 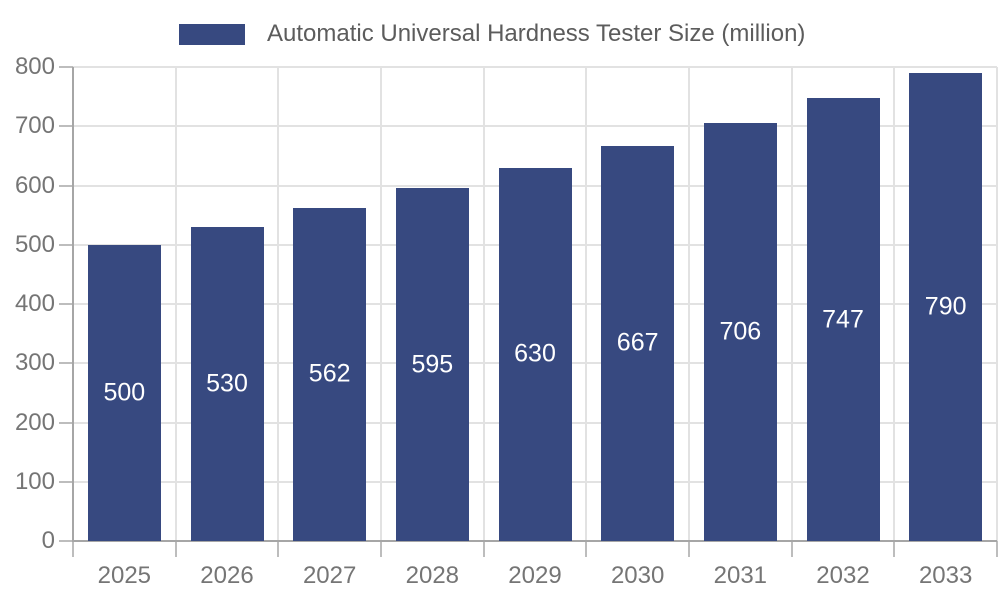 I want to click on bar-value-label: 706, so click(x=740, y=331).